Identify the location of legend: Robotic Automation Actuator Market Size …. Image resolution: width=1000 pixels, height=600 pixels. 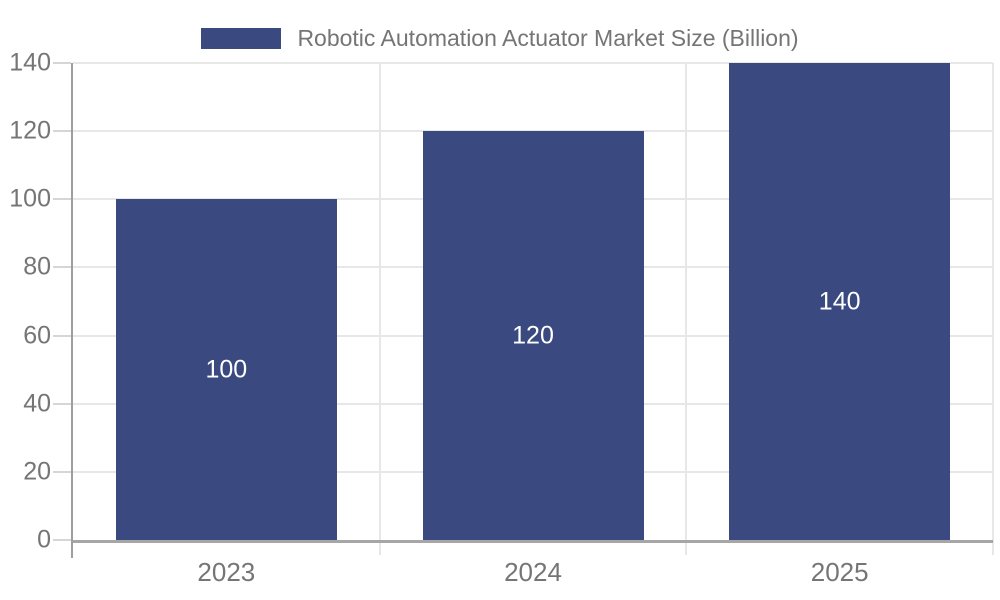
(500, 39).